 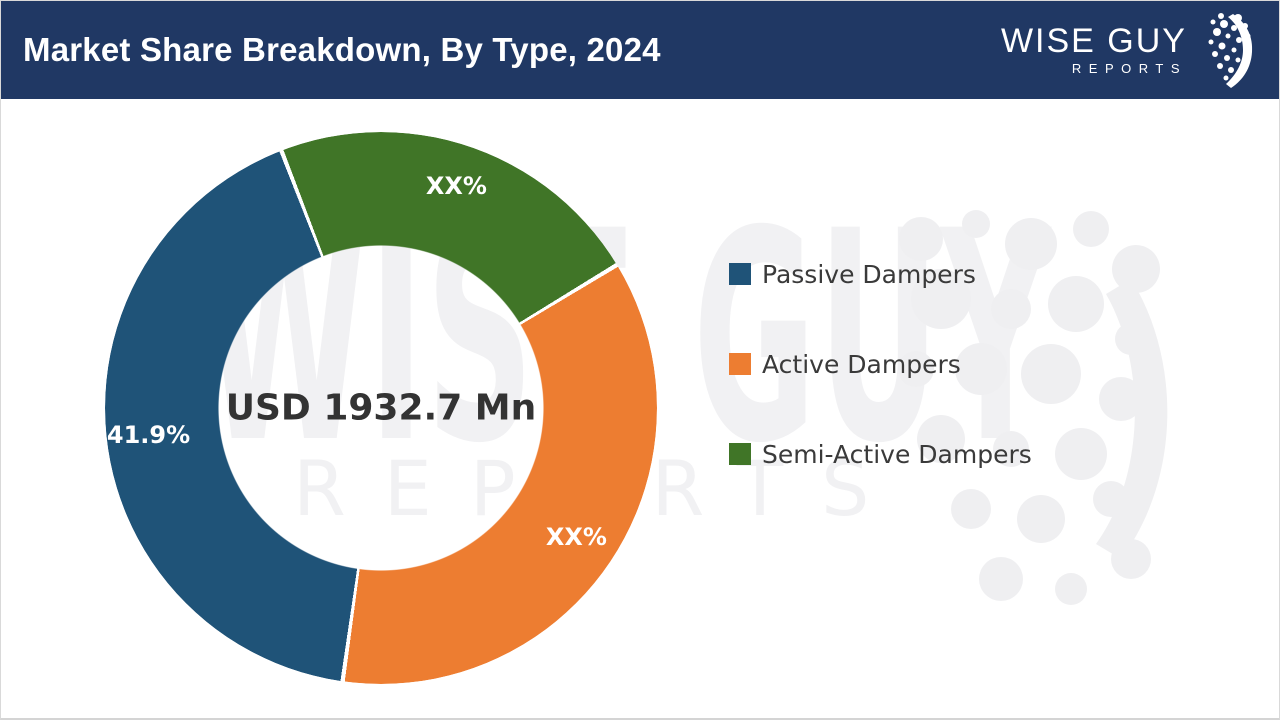 I want to click on logo-wordmark: WISE GUY, so click(x=1093, y=41).